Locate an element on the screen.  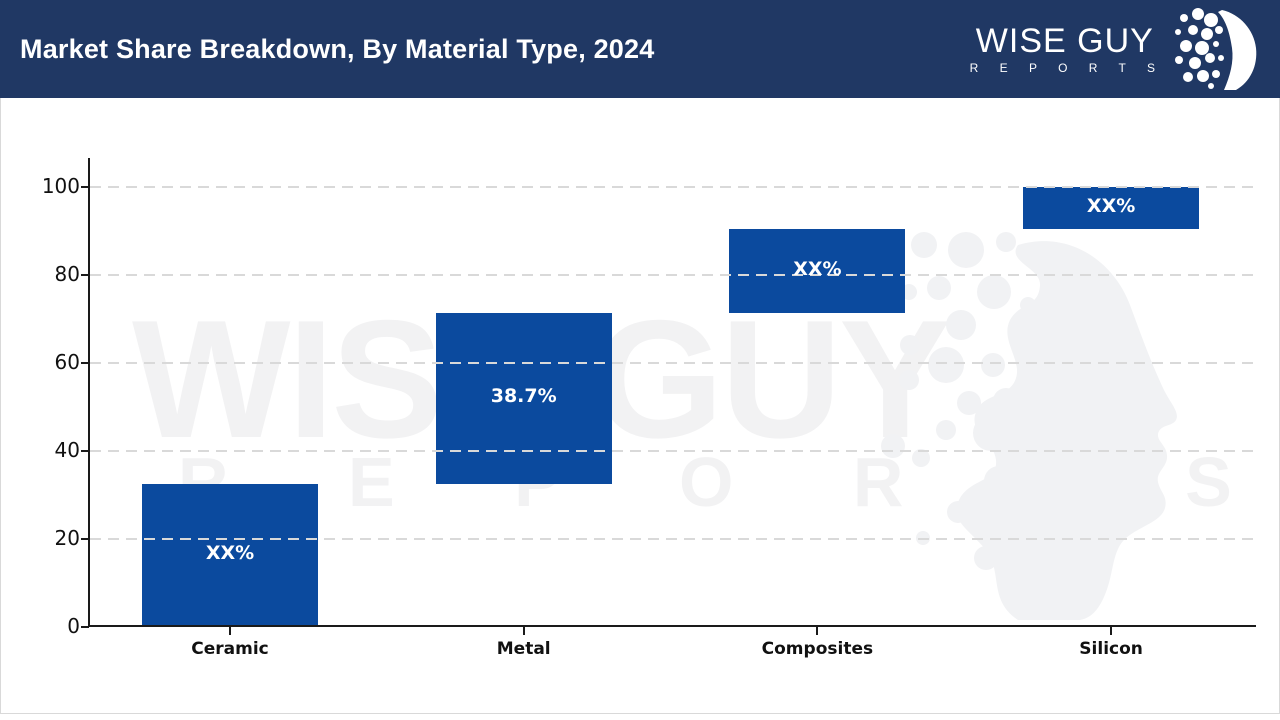
y-axis-line is located at coordinates (89, 392).